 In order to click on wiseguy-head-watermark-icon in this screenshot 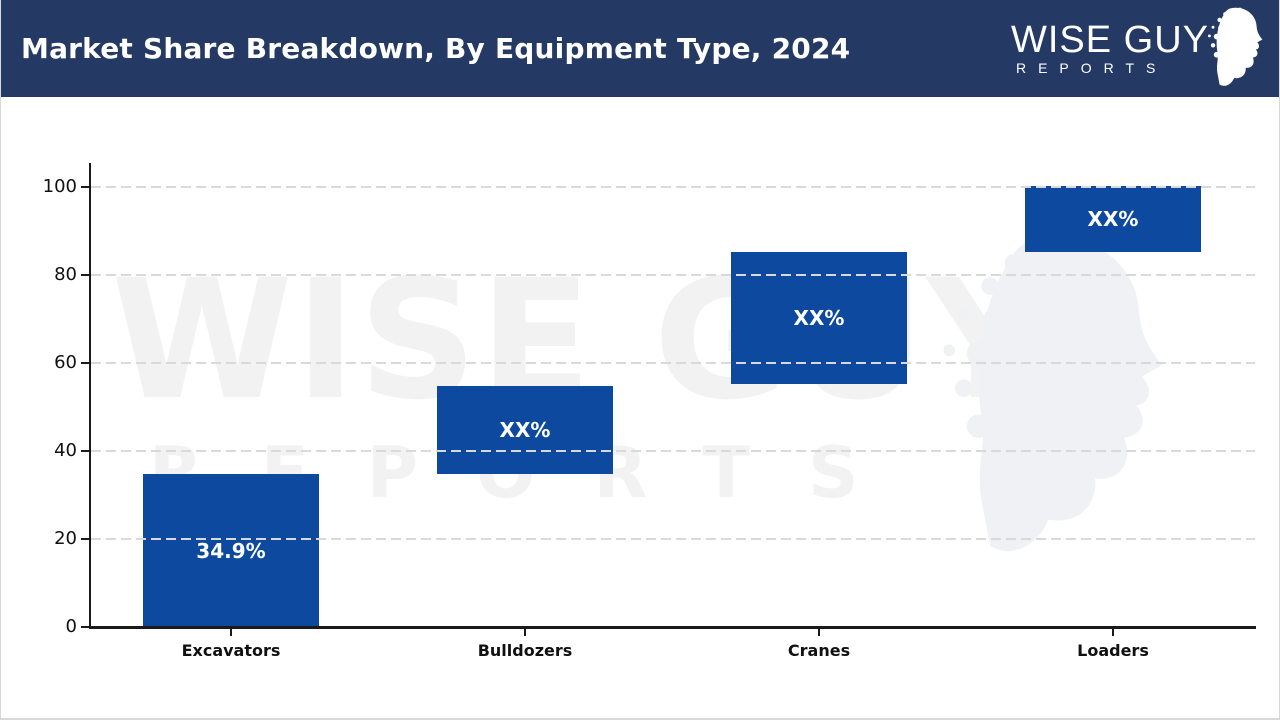, I will do `click(1053, 394)`.